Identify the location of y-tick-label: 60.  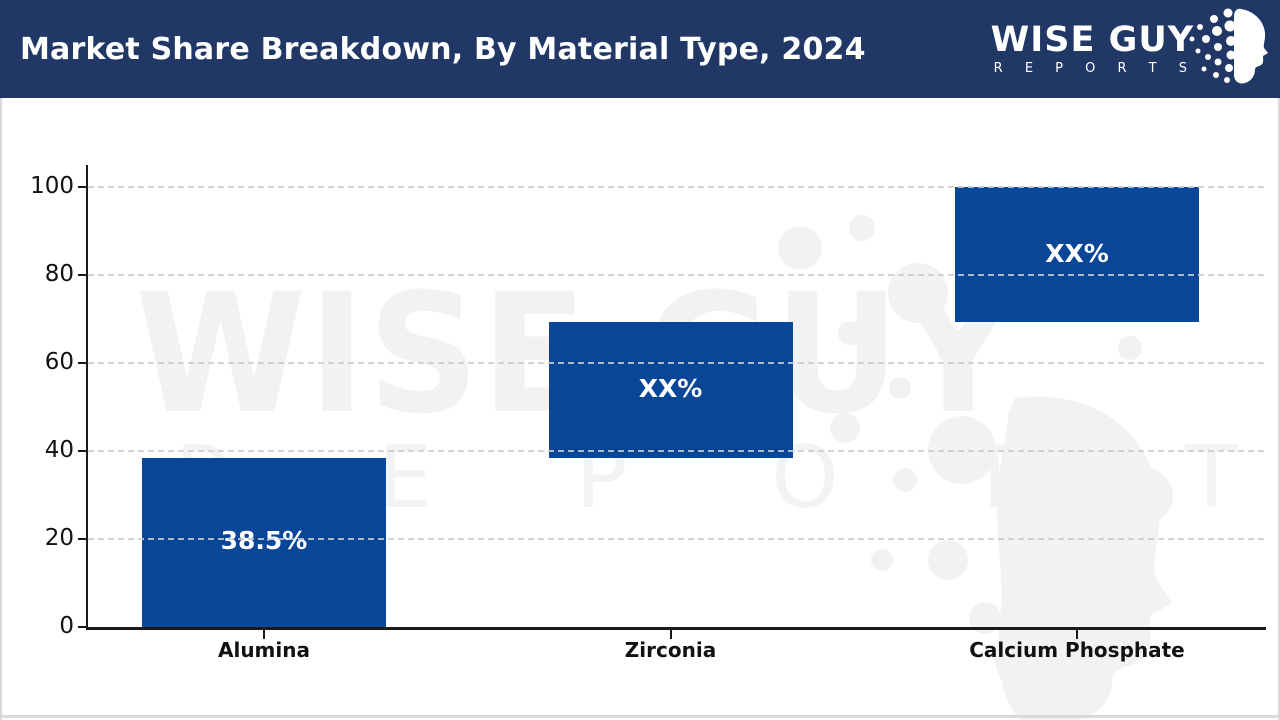
(59, 362).